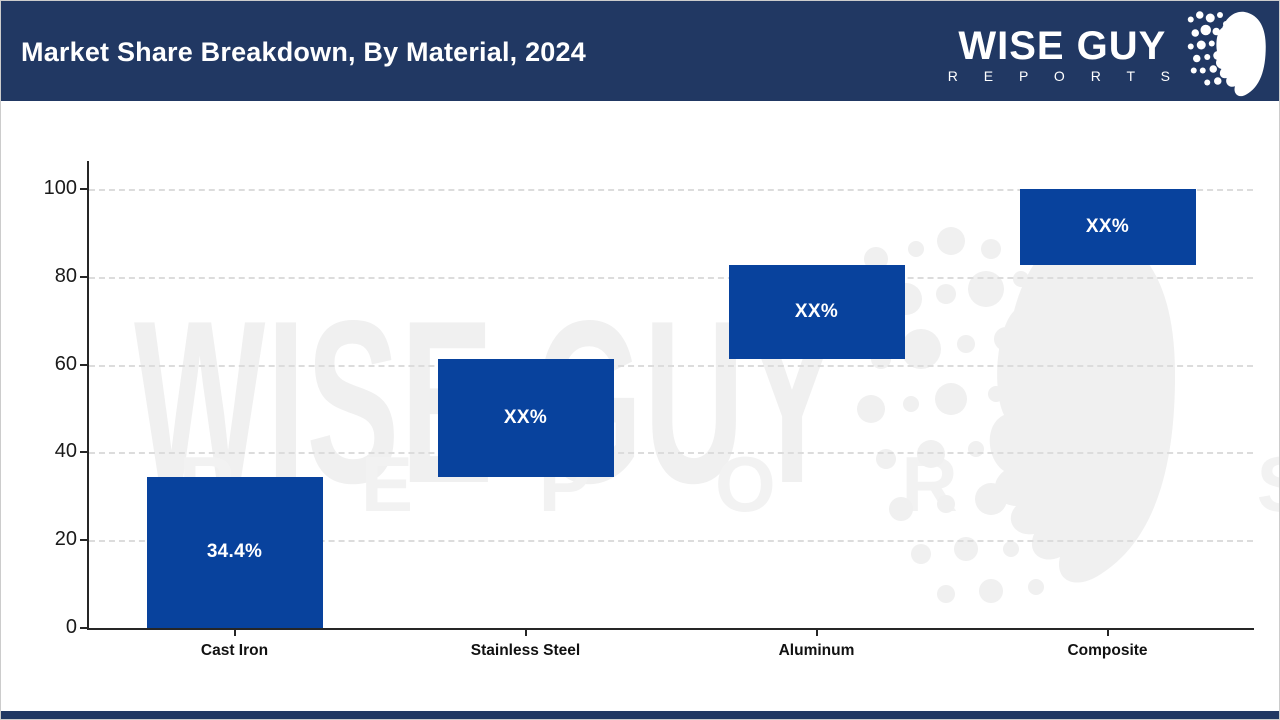 This screenshot has height=720, width=1280. I want to click on bar-cast-iron: 34.4%, so click(234, 552).